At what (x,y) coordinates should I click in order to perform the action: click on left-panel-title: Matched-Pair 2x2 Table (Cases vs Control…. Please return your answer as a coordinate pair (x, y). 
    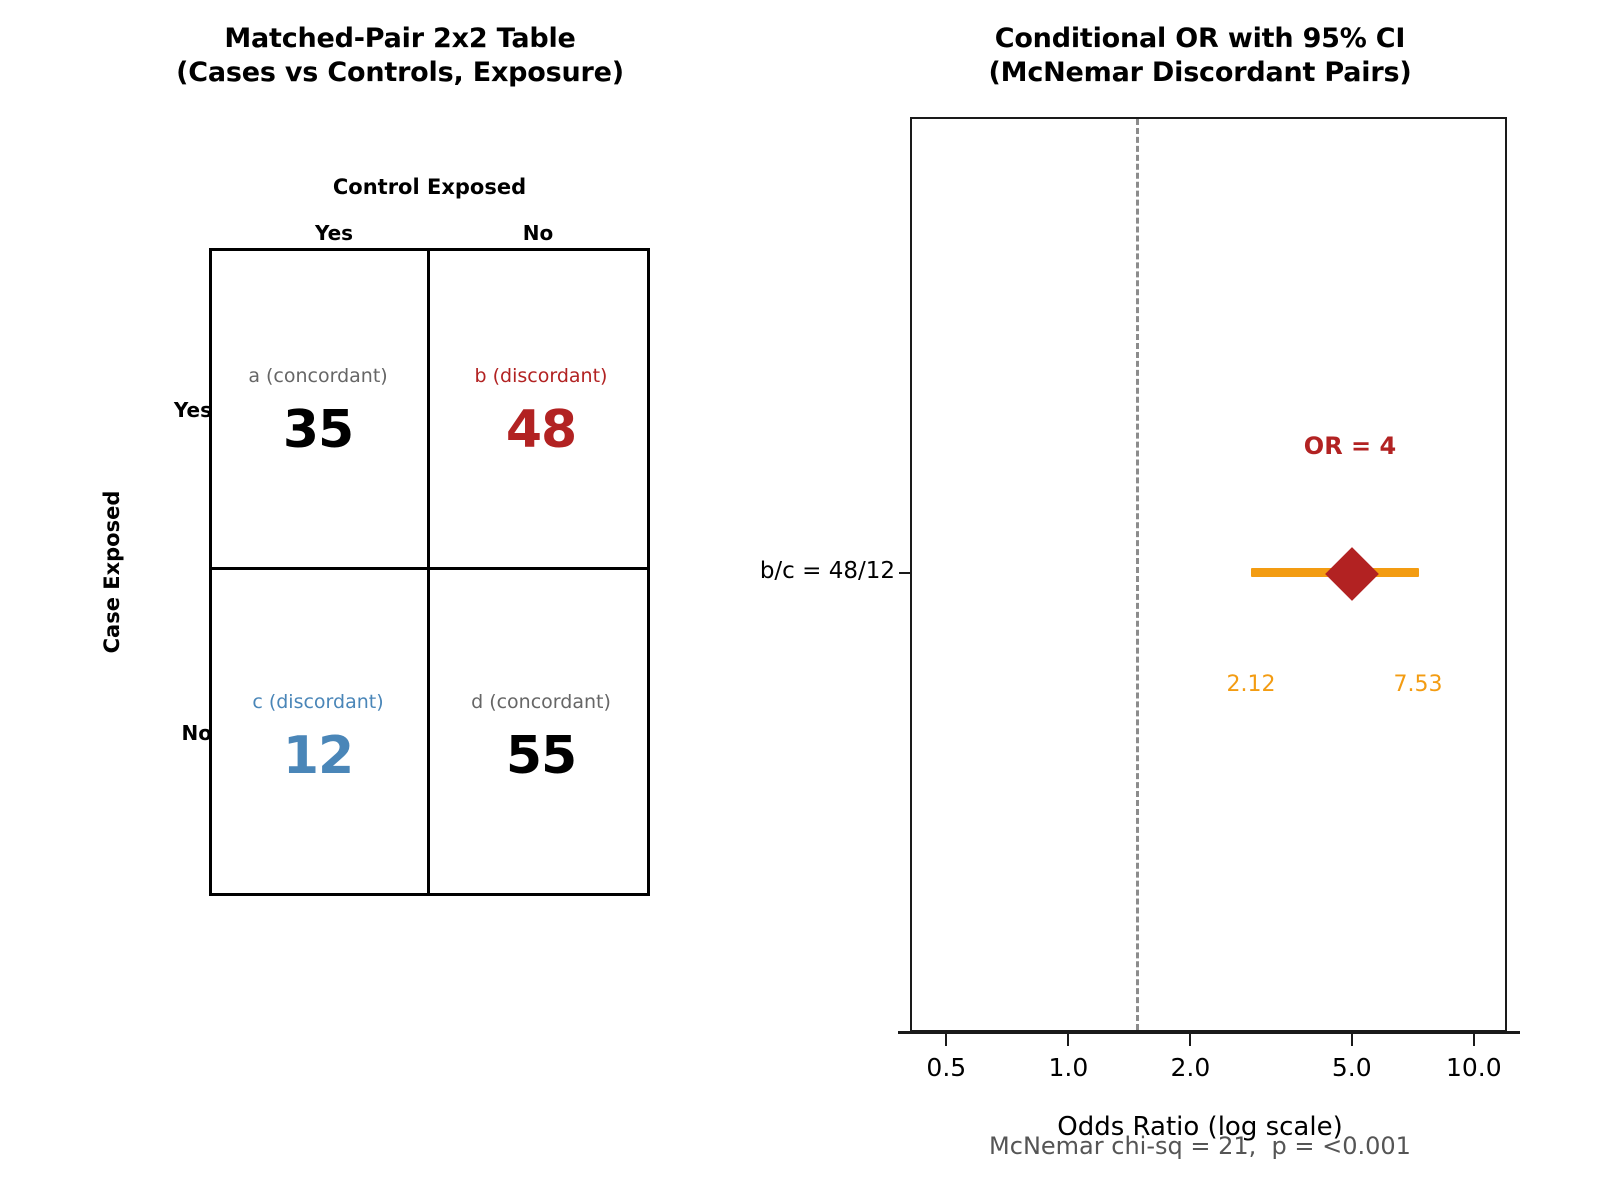
    Looking at the image, I should click on (400, 56).